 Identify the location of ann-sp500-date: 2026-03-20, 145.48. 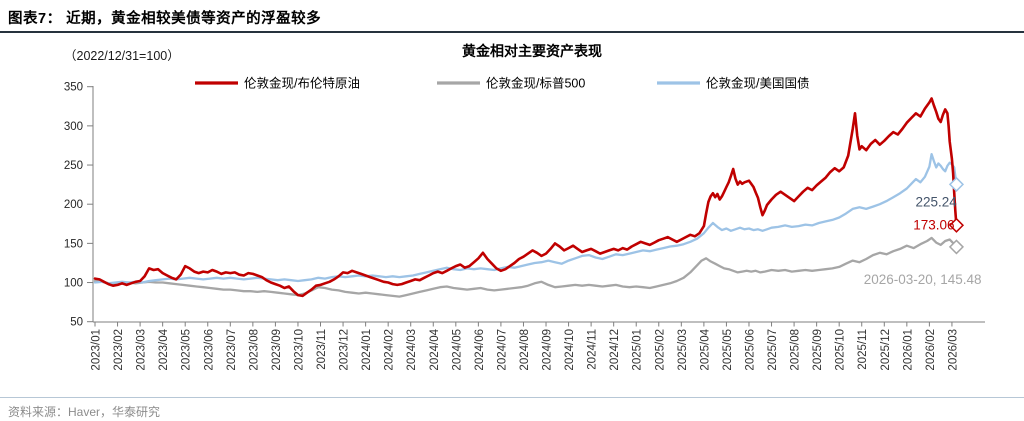
(923, 279).